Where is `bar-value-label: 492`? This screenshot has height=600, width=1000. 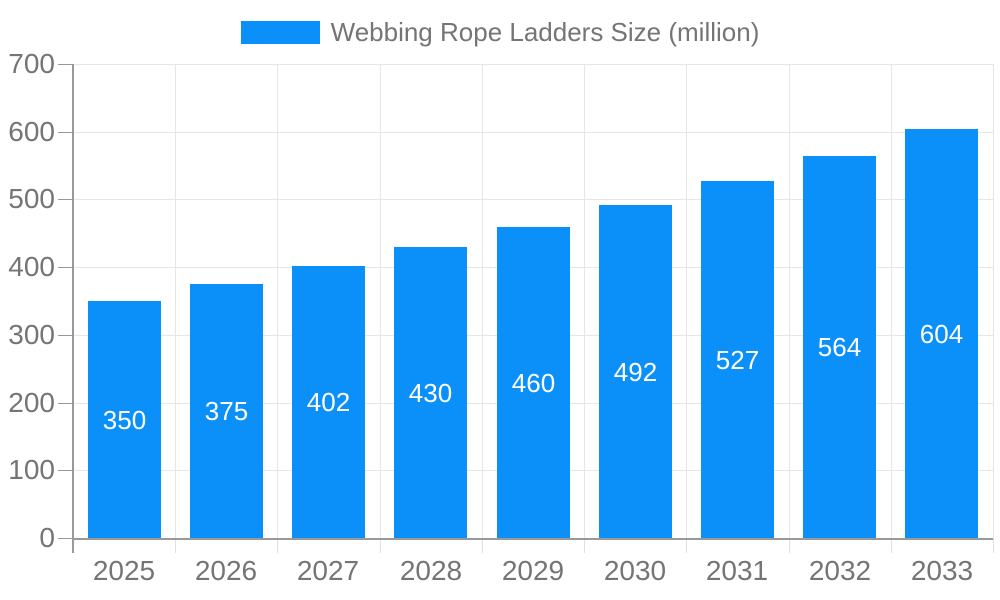
bar-value-label: 492 is located at coordinates (635, 371).